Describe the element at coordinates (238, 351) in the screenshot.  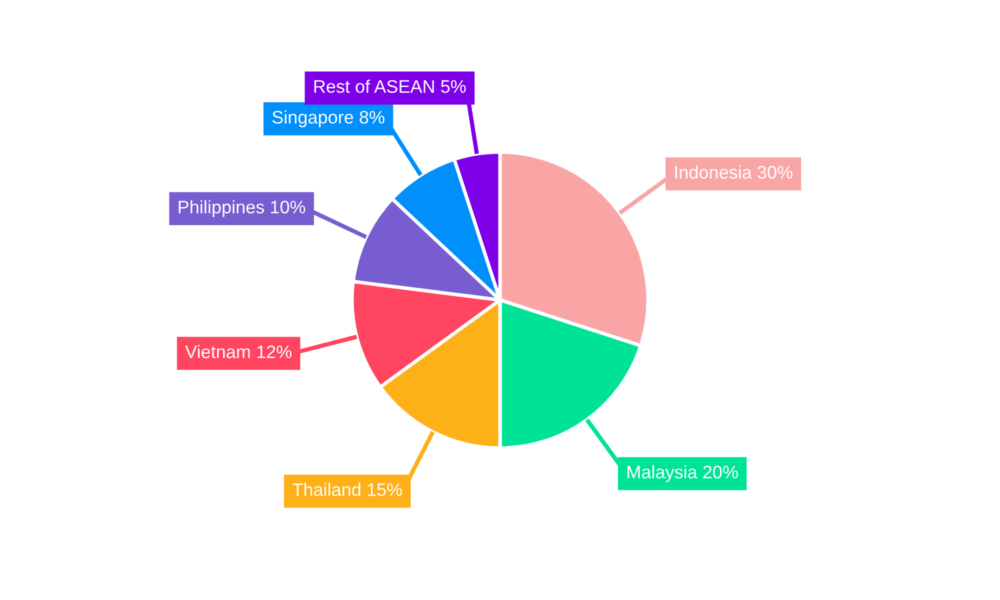
I see `slice-label: Vietnam 12%` at that location.